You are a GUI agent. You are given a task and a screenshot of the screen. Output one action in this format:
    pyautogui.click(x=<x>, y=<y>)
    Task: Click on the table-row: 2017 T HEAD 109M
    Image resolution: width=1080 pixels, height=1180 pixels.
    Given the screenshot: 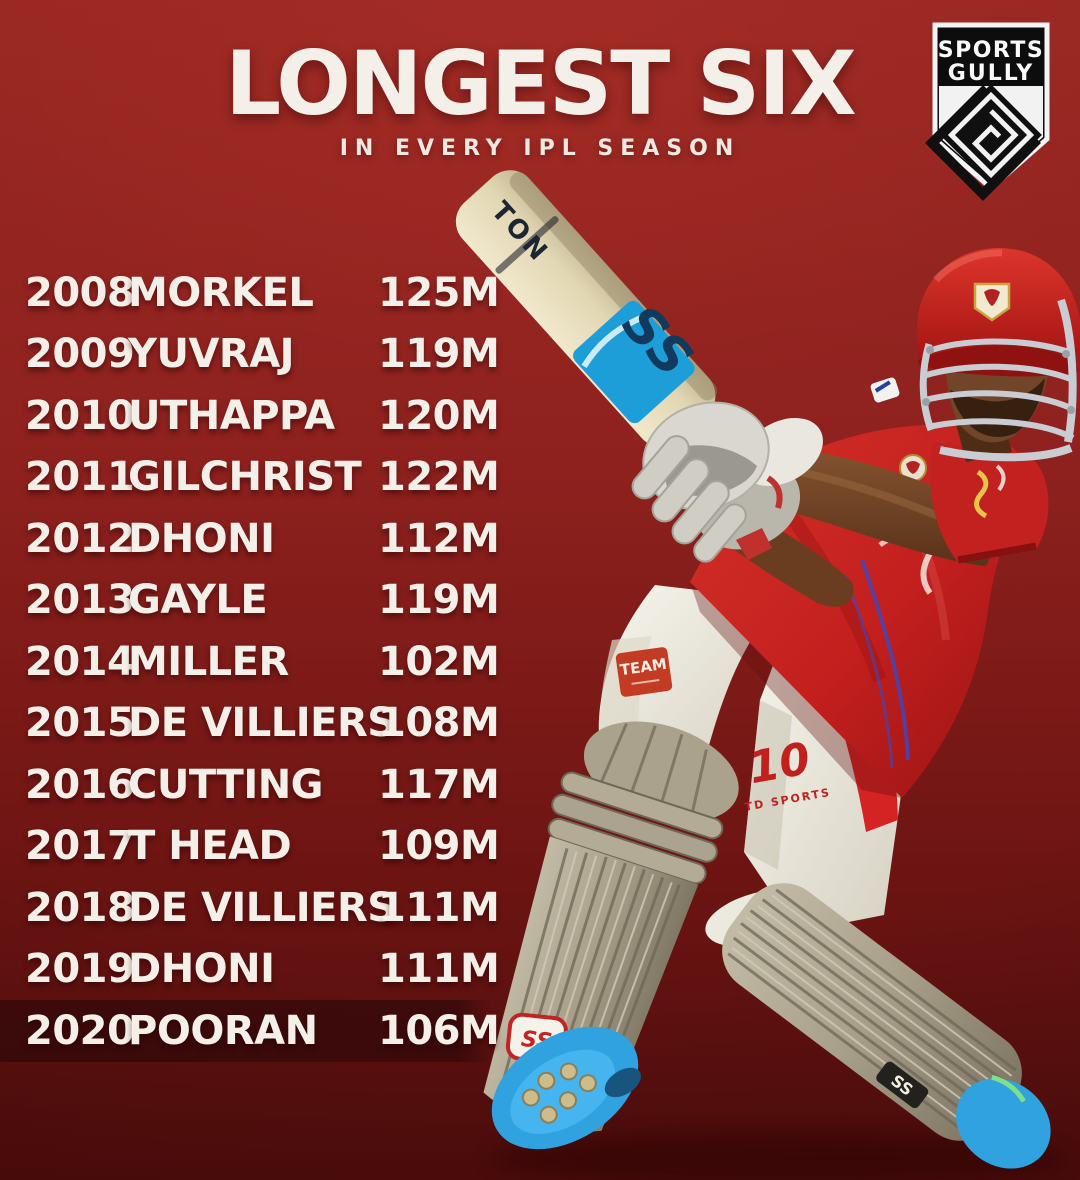 What is the action you would take?
    pyautogui.click(x=250, y=847)
    